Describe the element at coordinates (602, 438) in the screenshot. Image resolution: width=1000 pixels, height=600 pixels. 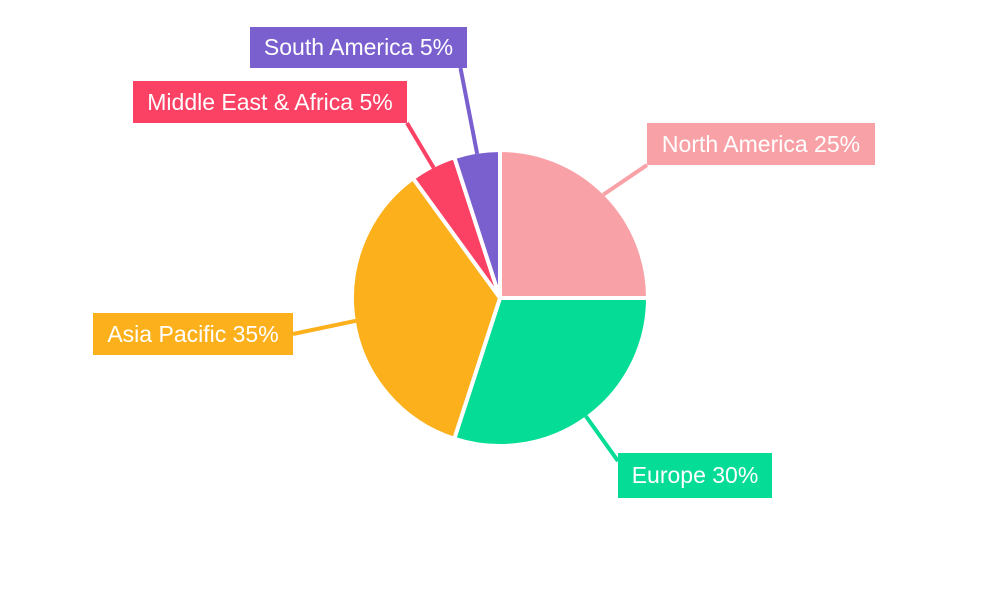
I see `leader-line-europe` at that location.